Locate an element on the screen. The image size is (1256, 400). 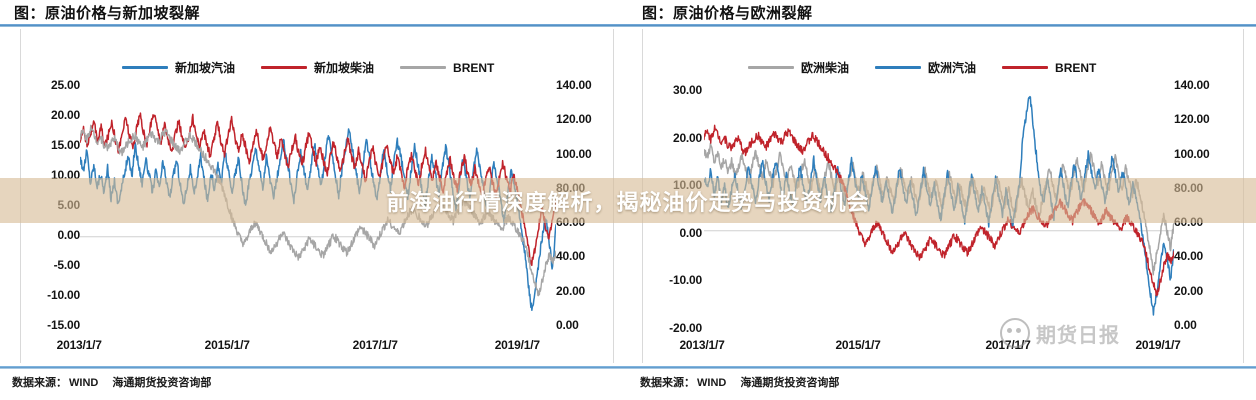
legend-item-sg-gasoline: 新加坡汽油 is located at coordinates (178, 67).